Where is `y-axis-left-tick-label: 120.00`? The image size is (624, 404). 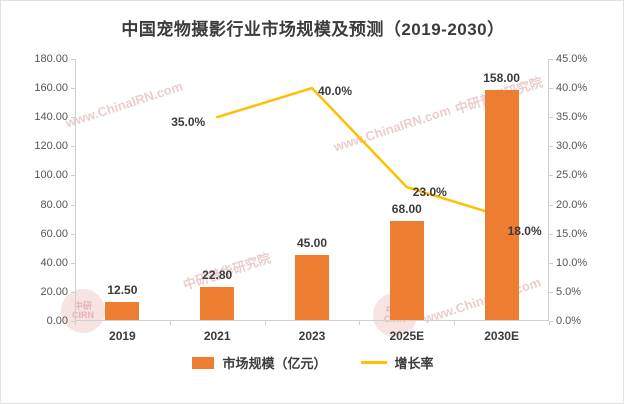
y-axis-left-tick-label: 120.00 is located at coordinates (51, 146).